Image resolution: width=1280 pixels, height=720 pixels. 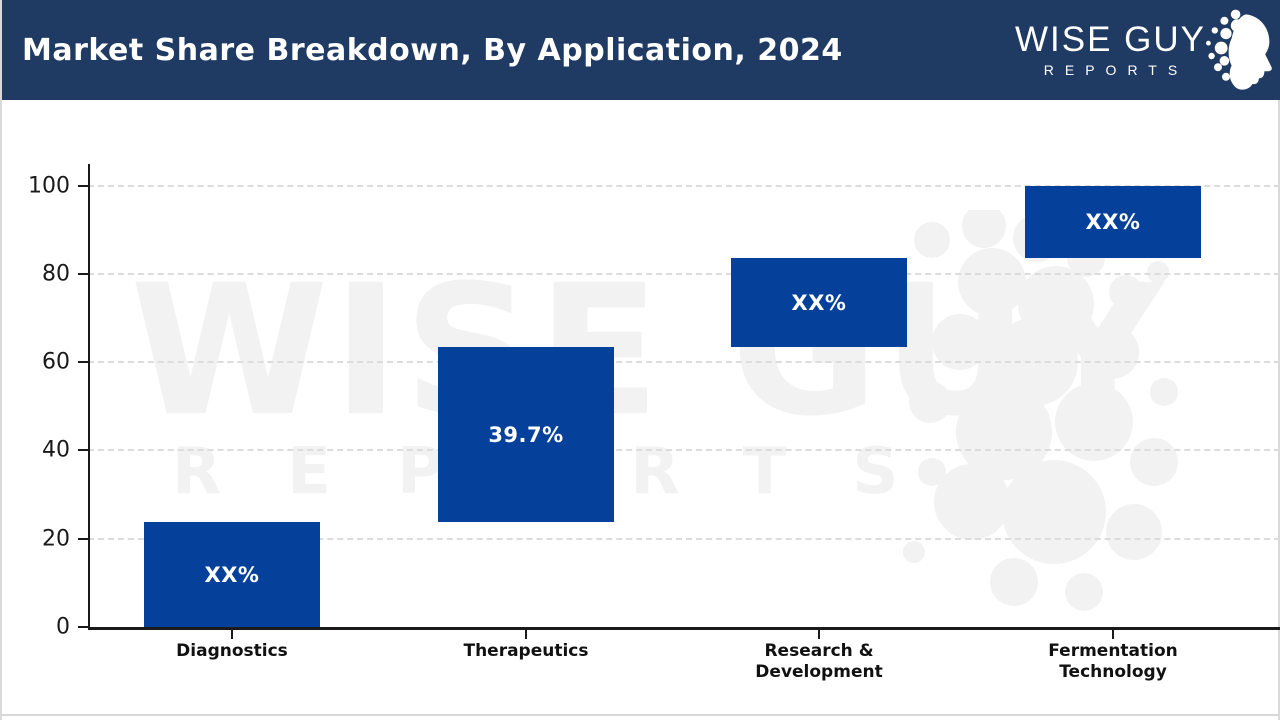 What do you see at coordinates (56, 362) in the screenshot?
I see `y-tick-label-60: 60` at bounding box center [56, 362].